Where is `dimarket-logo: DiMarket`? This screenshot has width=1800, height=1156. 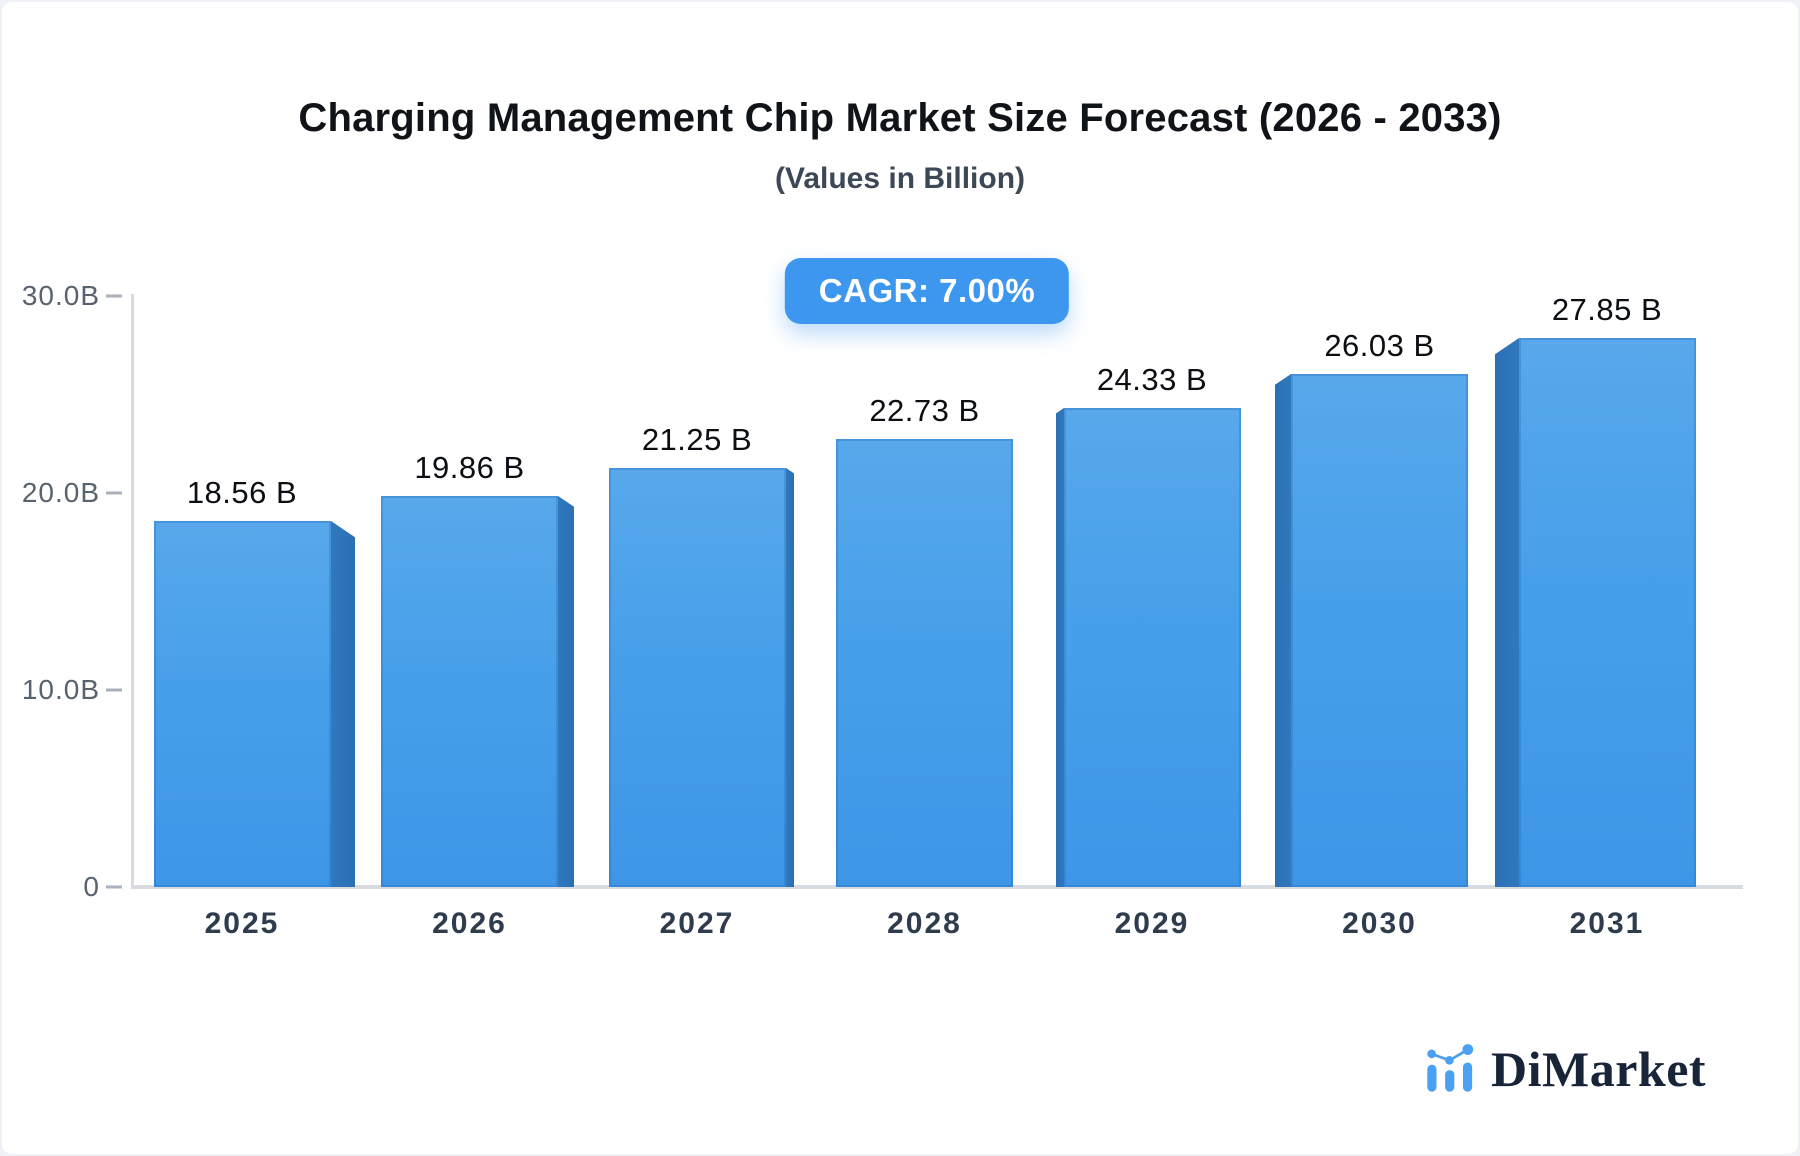
dimarket-logo: DiMarket is located at coordinates (1564, 1069).